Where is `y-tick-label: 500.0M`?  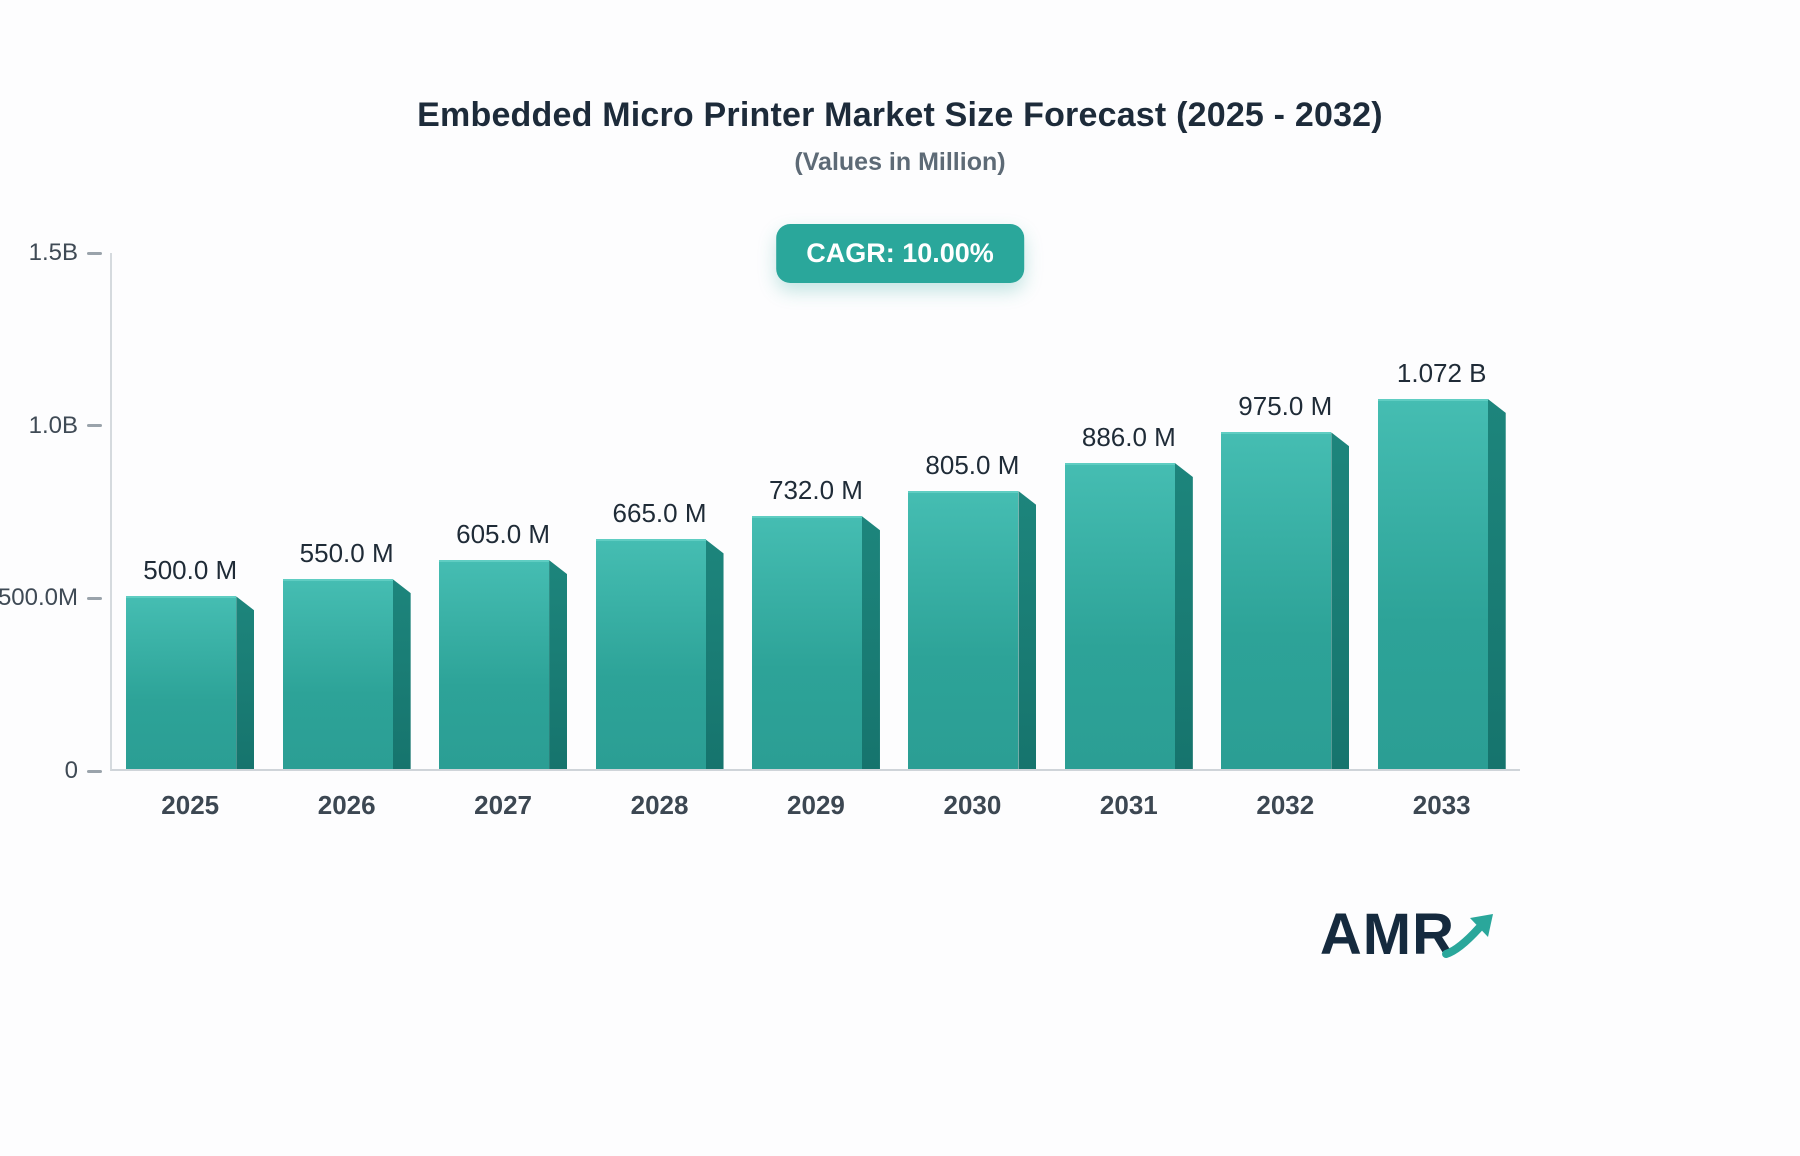 y-tick-label: 500.0M is located at coordinates (39, 598).